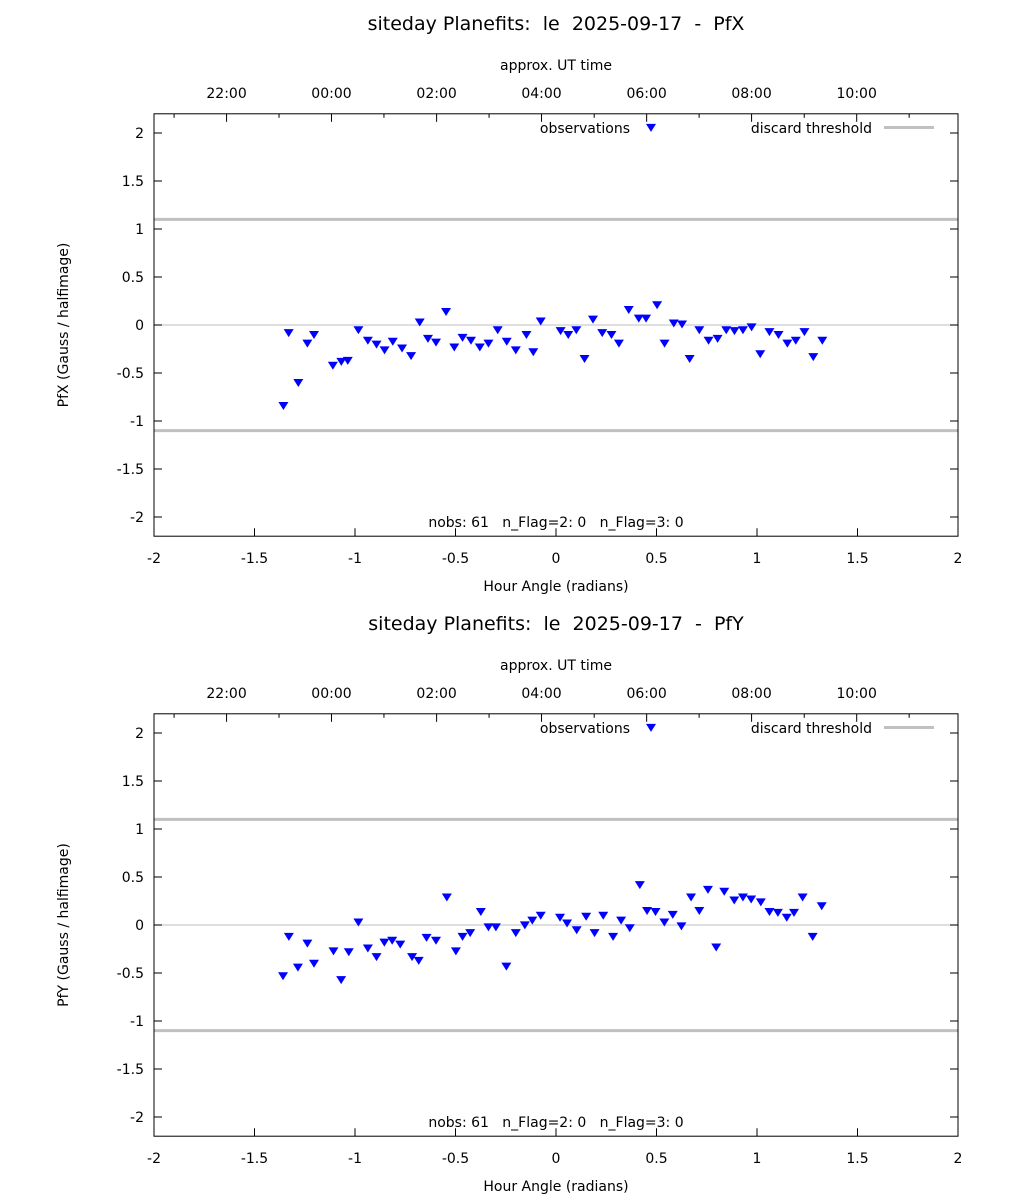 The image size is (1024, 1200). I want to click on y-axis-label: PfX (Gauss / halfimage), so click(64, 325).